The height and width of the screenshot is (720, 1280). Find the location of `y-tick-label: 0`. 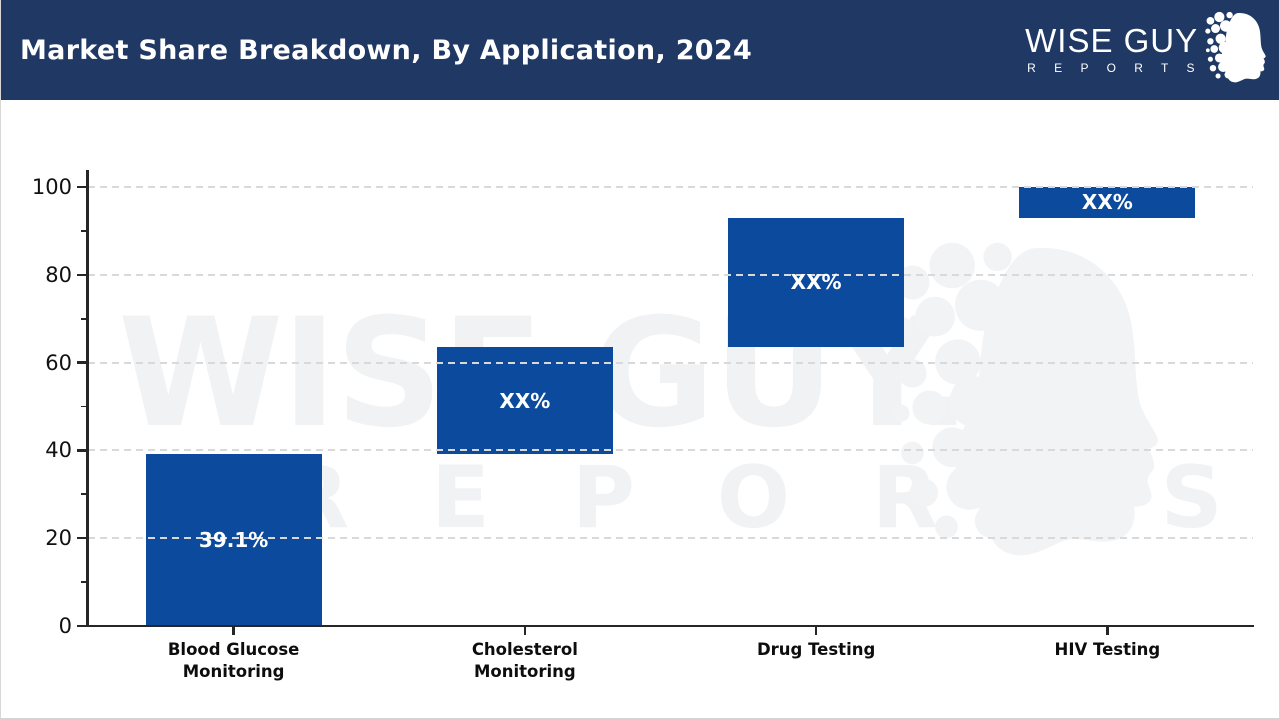

y-tick-label: 0 is located at coordinates (65, 626).